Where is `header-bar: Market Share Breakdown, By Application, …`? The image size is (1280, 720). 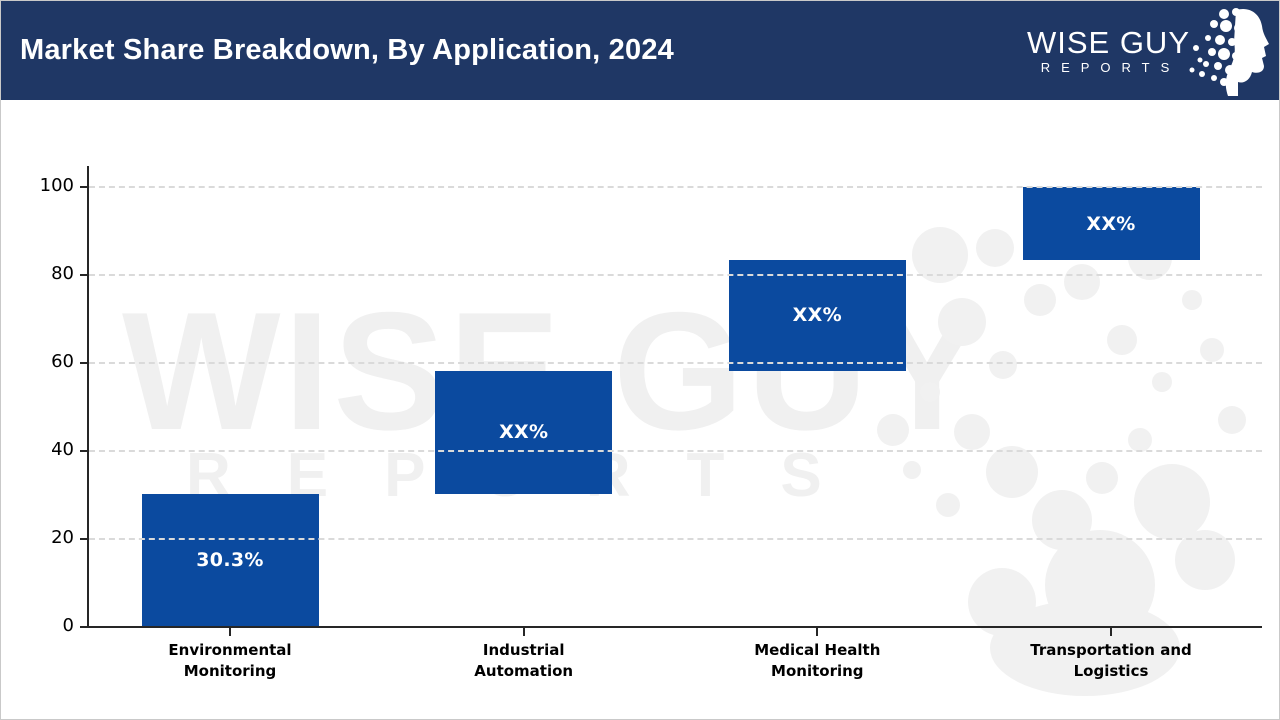
header-bar: Market Share Breakdown, By Application, … is located at coordinates (640, 50).